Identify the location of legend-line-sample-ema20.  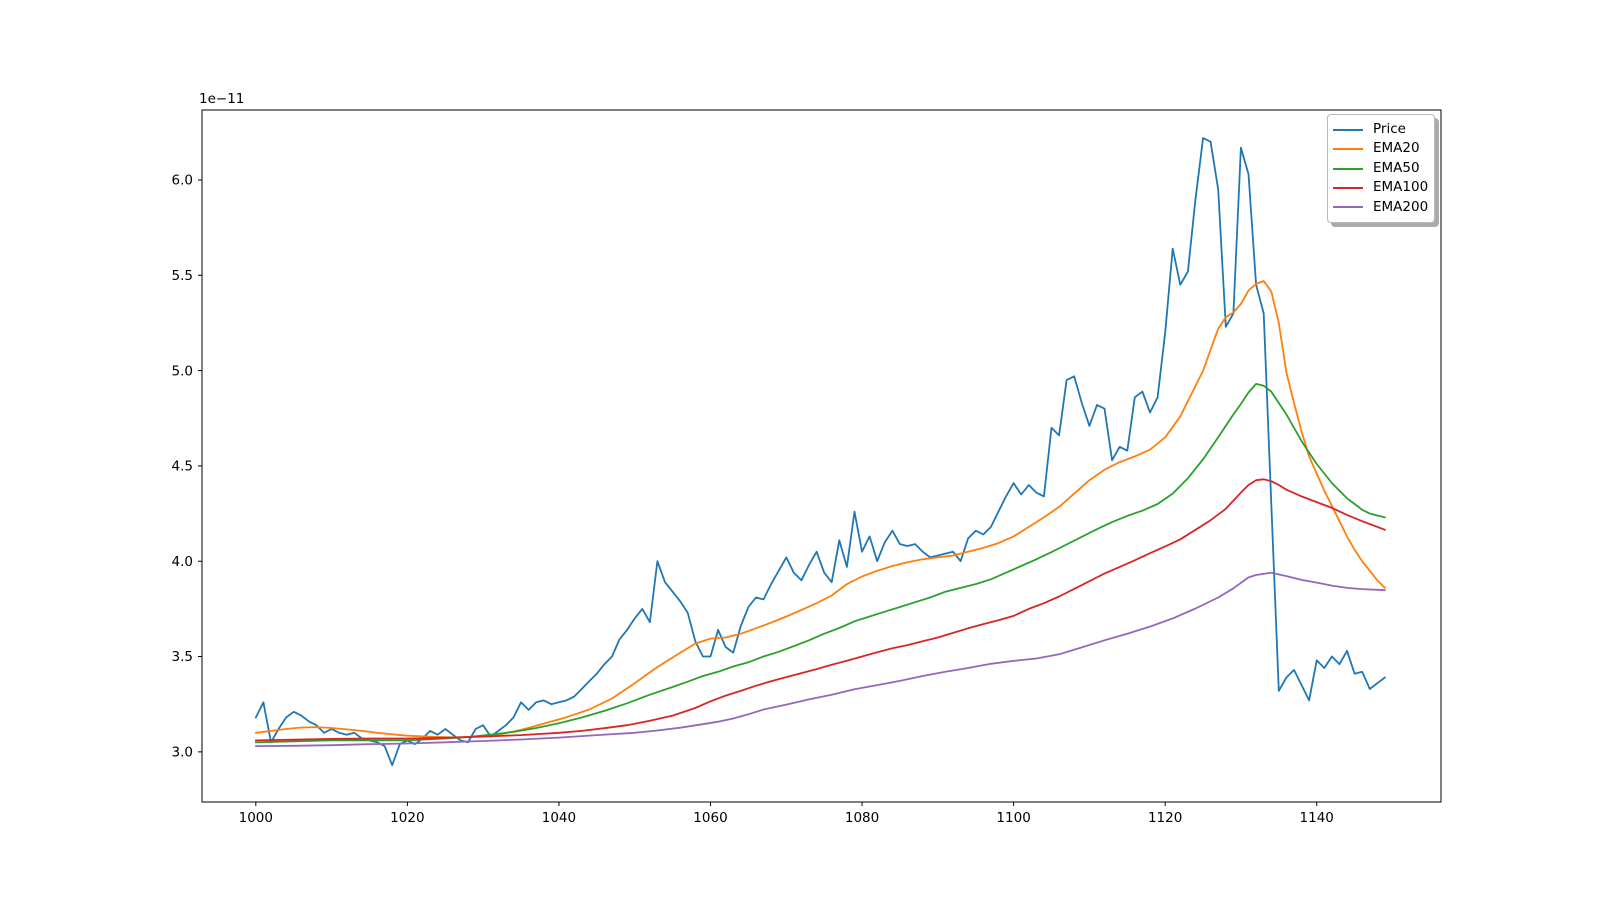
(1348, 149).